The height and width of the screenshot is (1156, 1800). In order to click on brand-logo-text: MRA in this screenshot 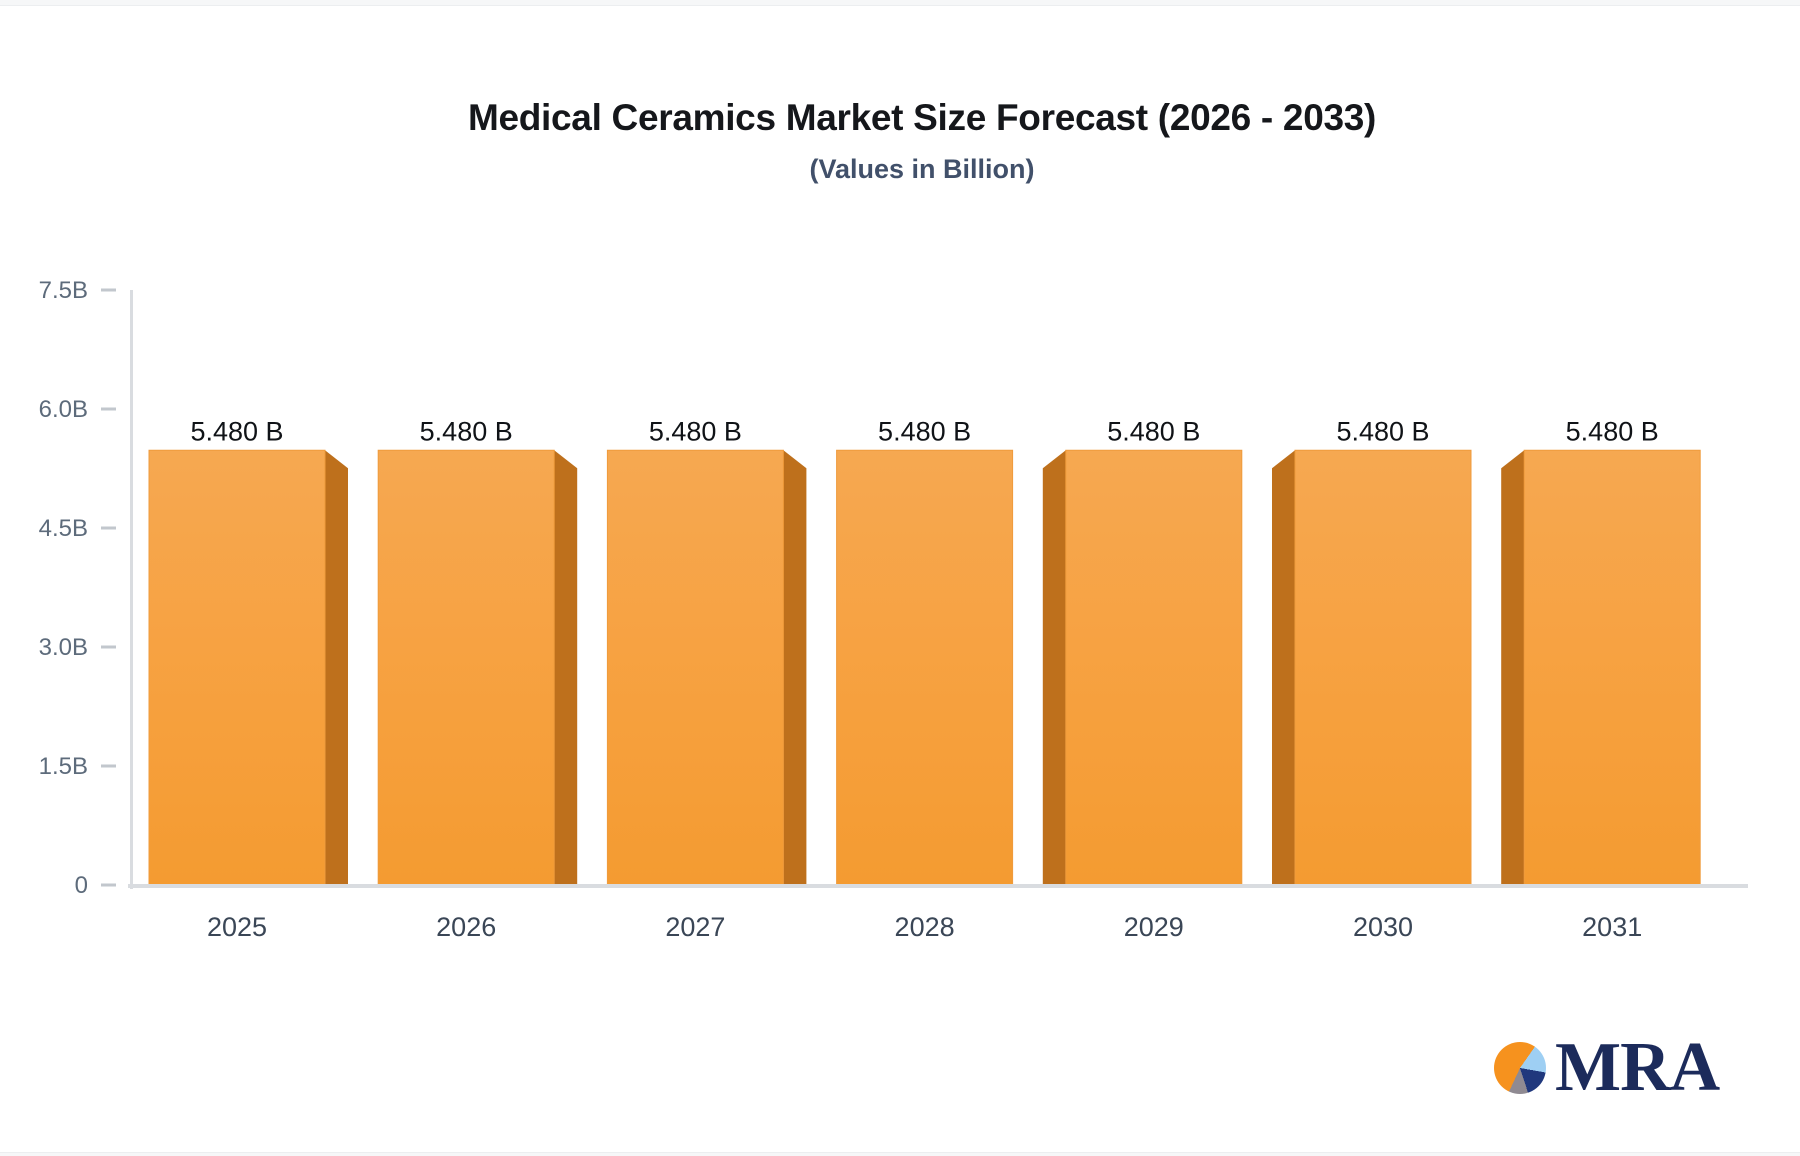, I will do `click(1637, 1067)`.